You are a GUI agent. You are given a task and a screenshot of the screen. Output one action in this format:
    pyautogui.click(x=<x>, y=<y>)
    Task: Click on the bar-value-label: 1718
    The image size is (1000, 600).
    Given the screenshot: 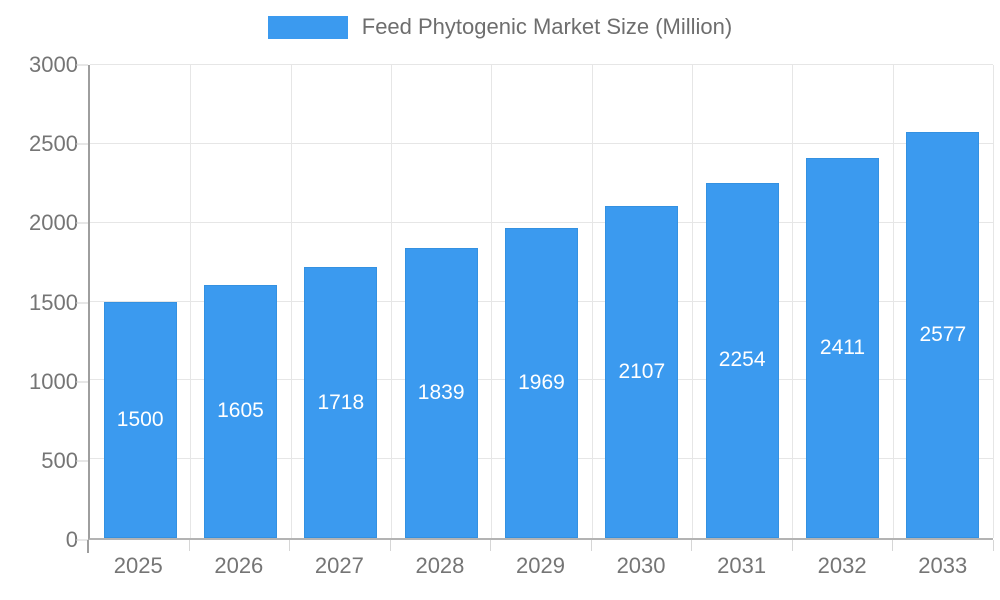 What is the action you would take?
    pyautogui.click(x=341, y=402)
    